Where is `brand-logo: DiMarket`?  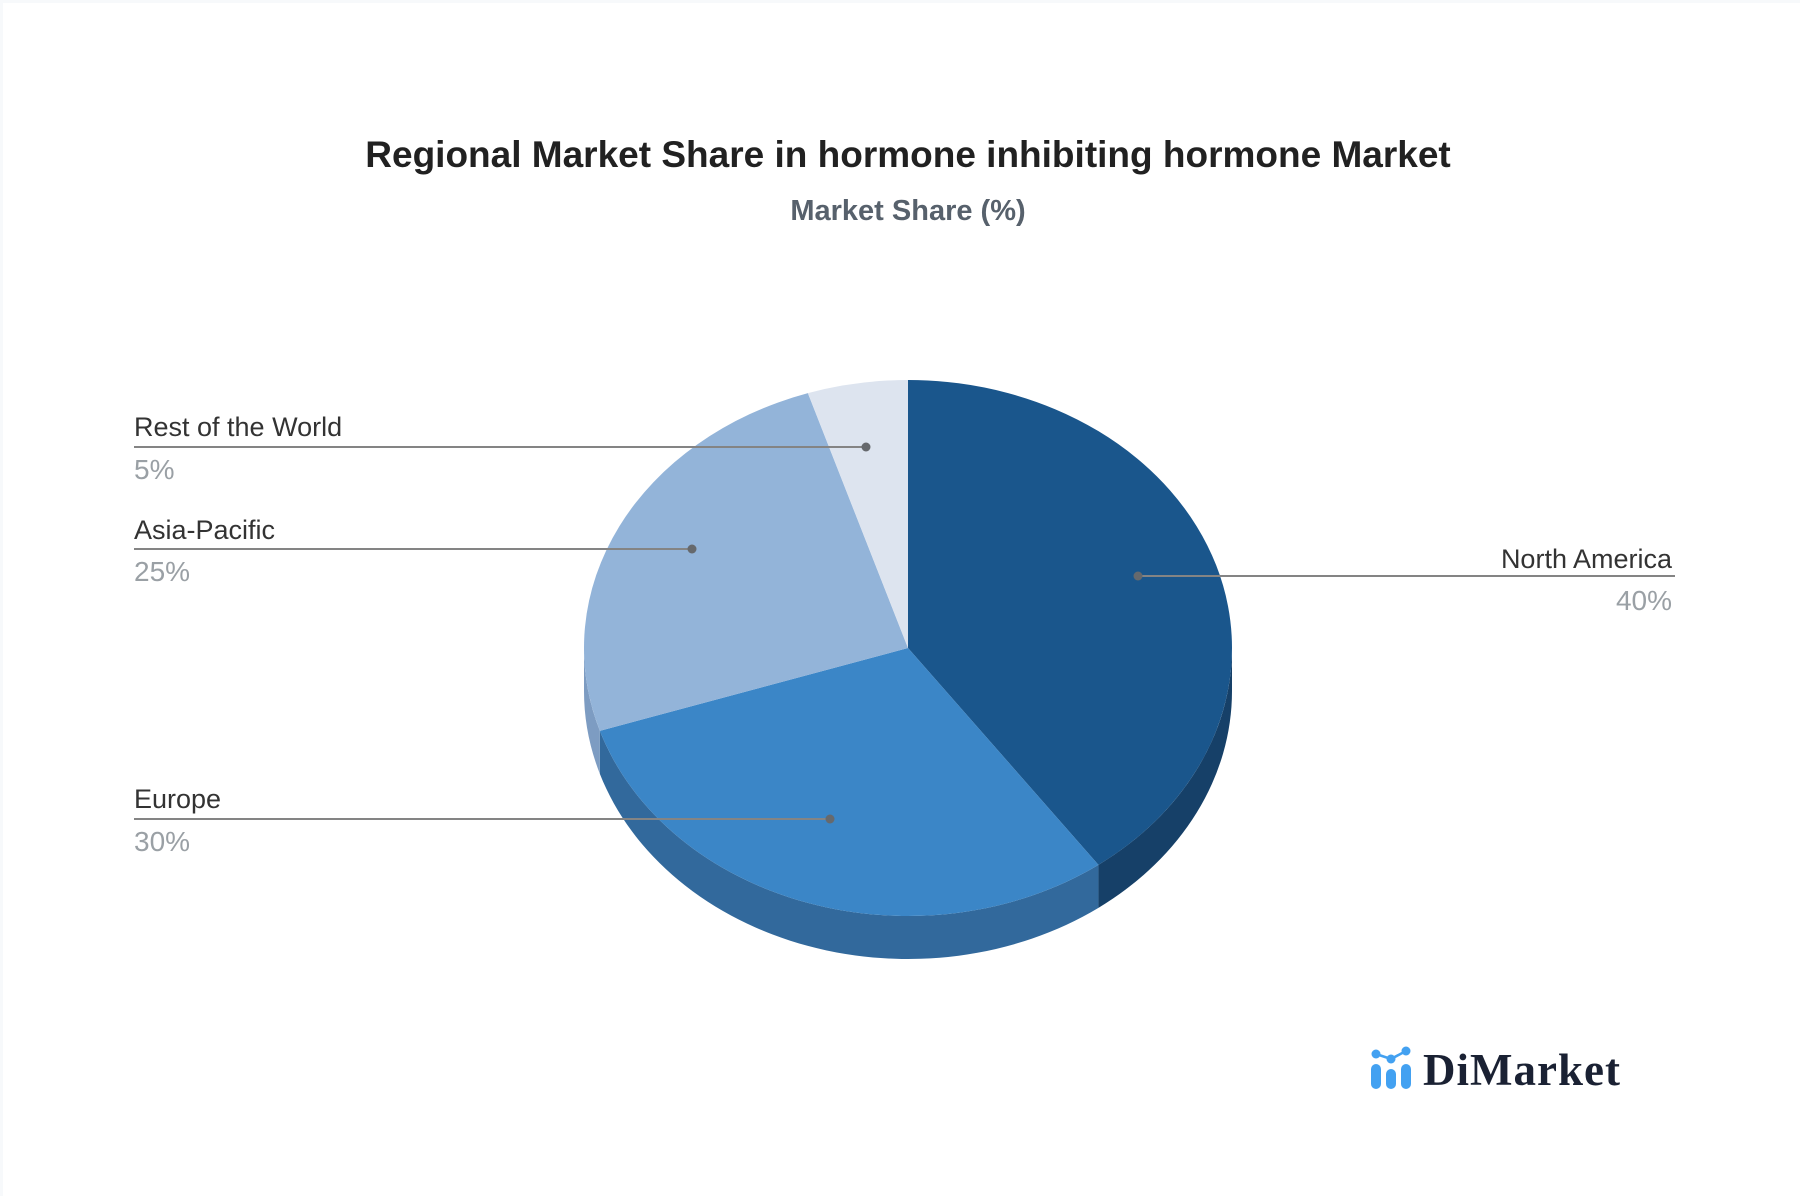 brand-logo: DiMarket is located at coordinates (1495, 1071).